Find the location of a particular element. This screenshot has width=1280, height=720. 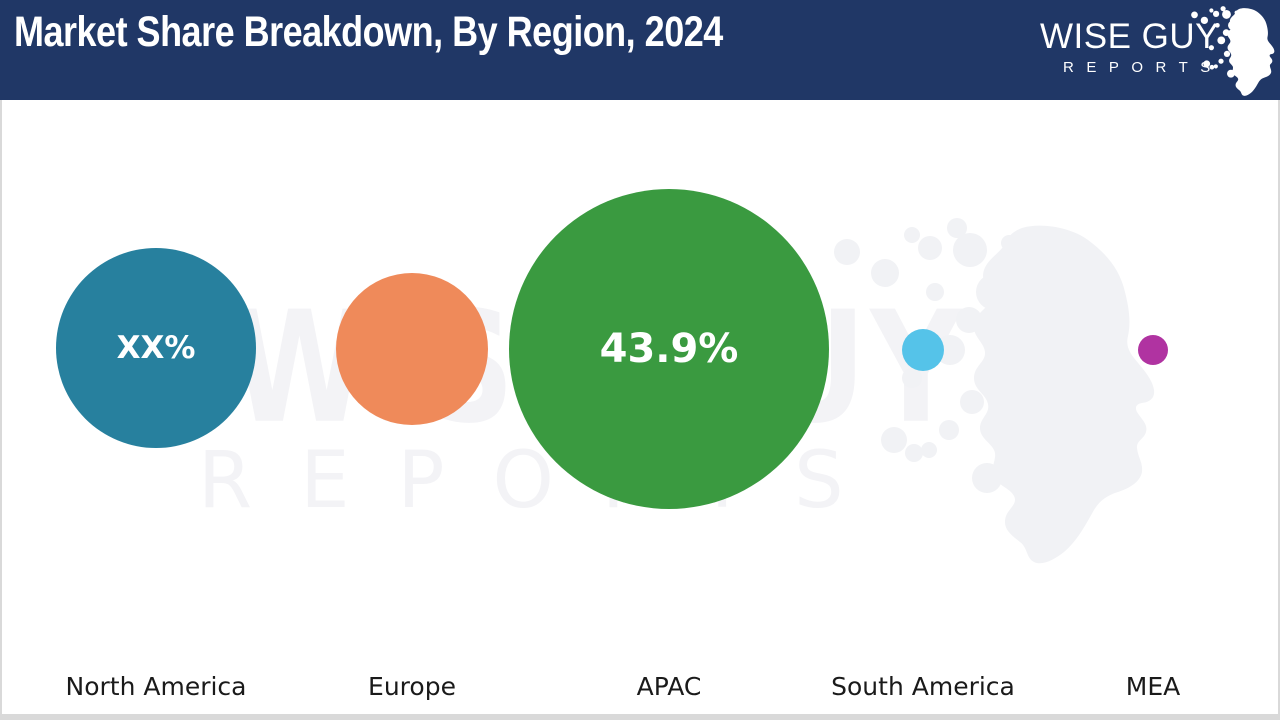

bubble-value-north-america: XX% is located at coordinates (156, 348).